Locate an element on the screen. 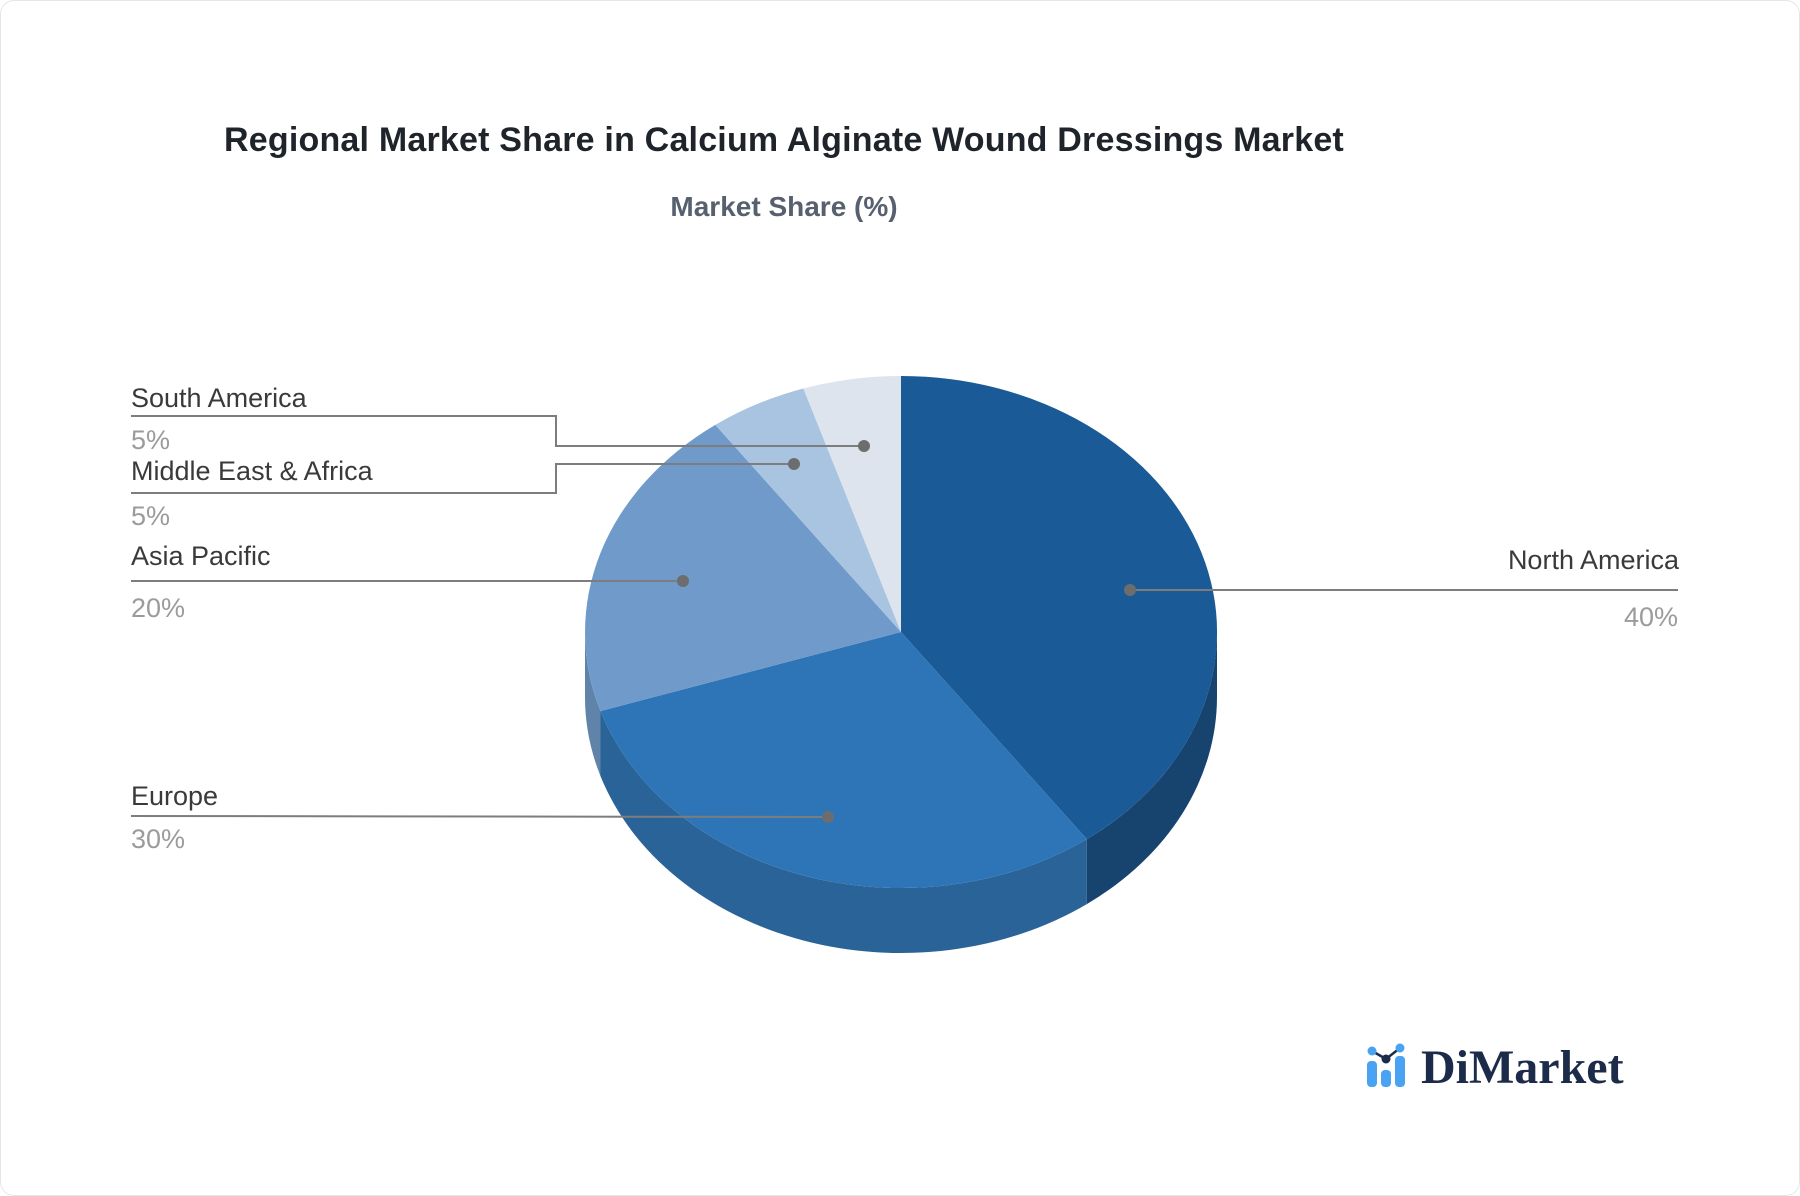 The width and height of the screenshot is (1800, 1196). leader-dot-middle-east-africa is located at coordinates (794, 464).